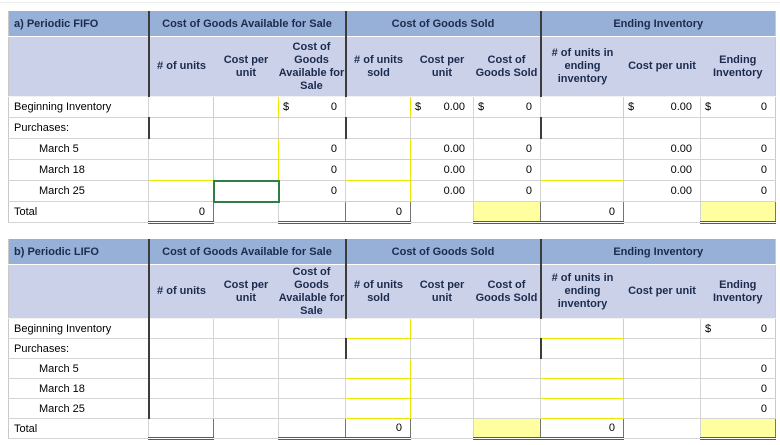 This screenshot has width=780, height=445. Describe the element at coordinates (246, 252) in the screenshot. I see `lifo-group-header-goods-available: Cost of Goods Available for Sale` at that location.